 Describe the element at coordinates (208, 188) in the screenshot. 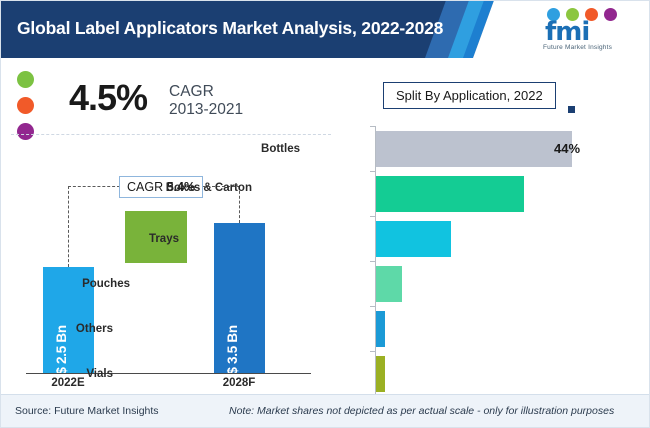

I see `hbar-label-boxes-carton: Boxes & Carton` at that location.